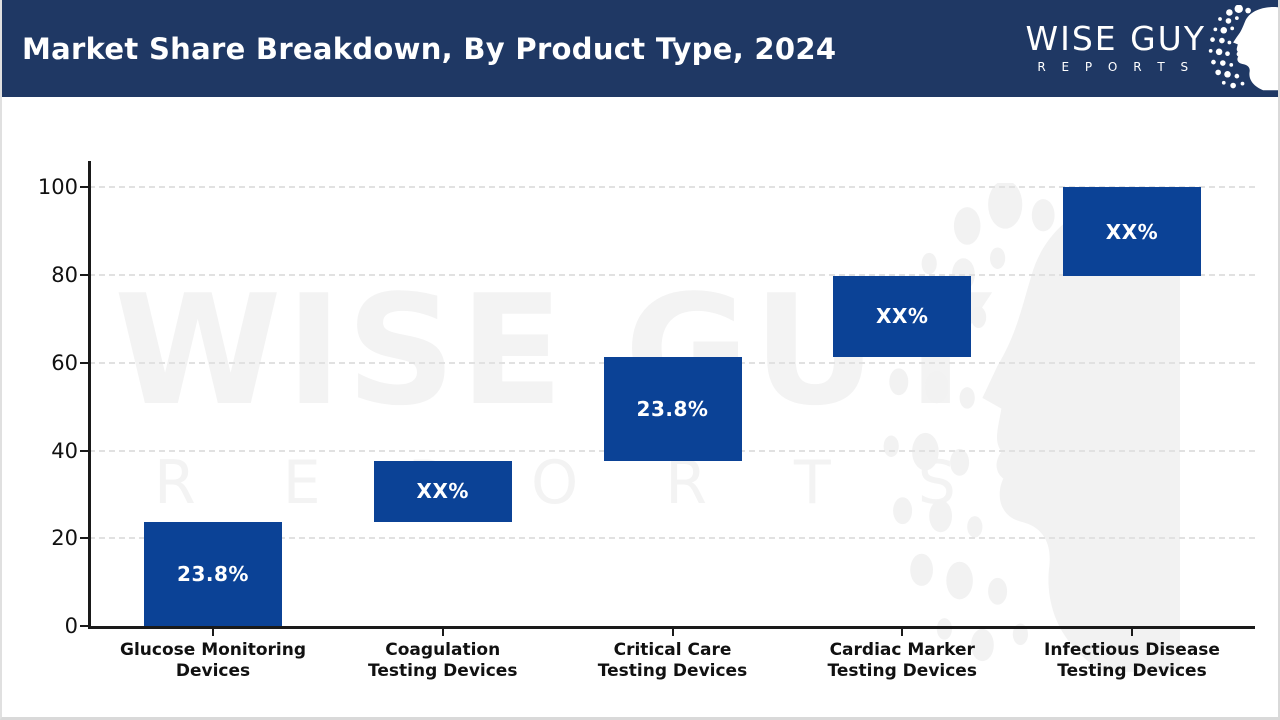  I want to click on x-category-label: Cardiac Marker Testing Devices, so click(902, 660).